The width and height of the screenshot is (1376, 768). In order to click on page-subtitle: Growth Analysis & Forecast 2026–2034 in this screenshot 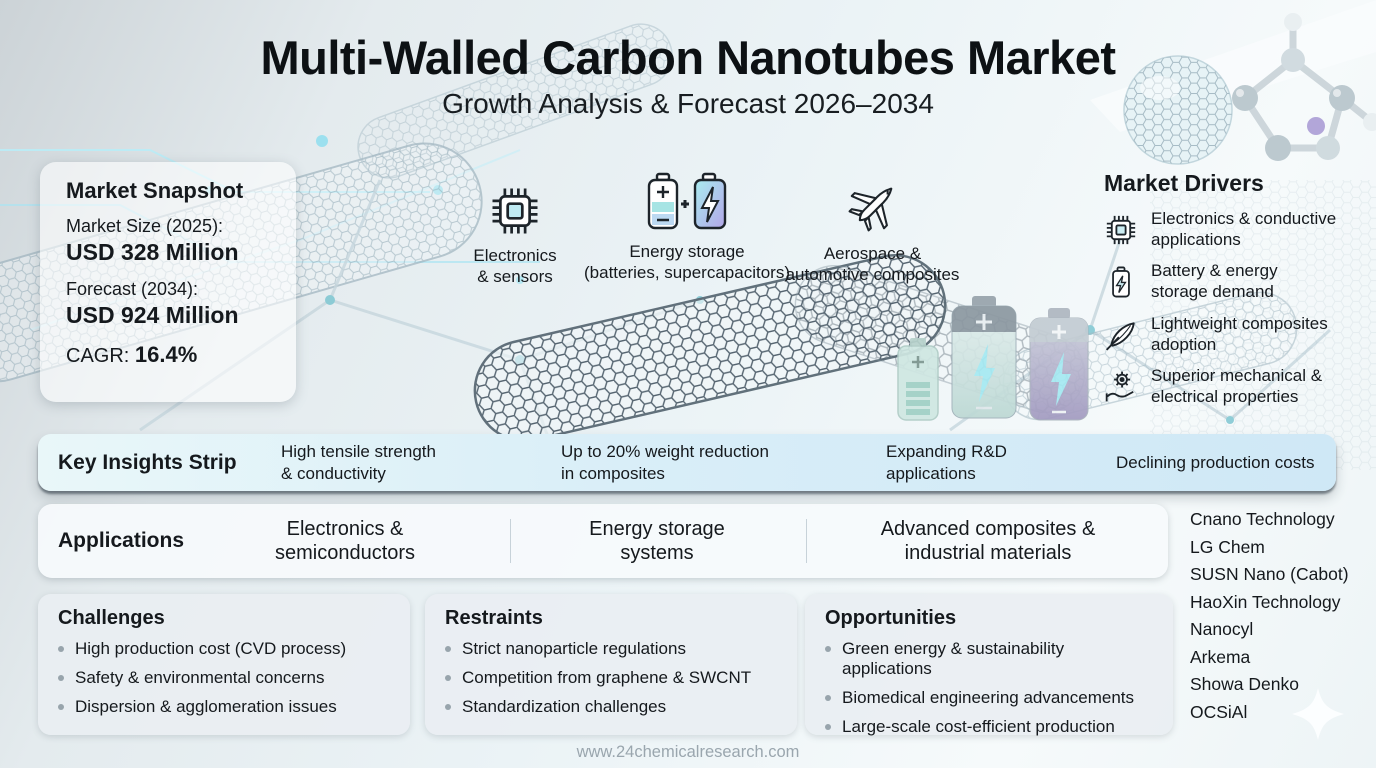, I will do `click(688, 103)`.